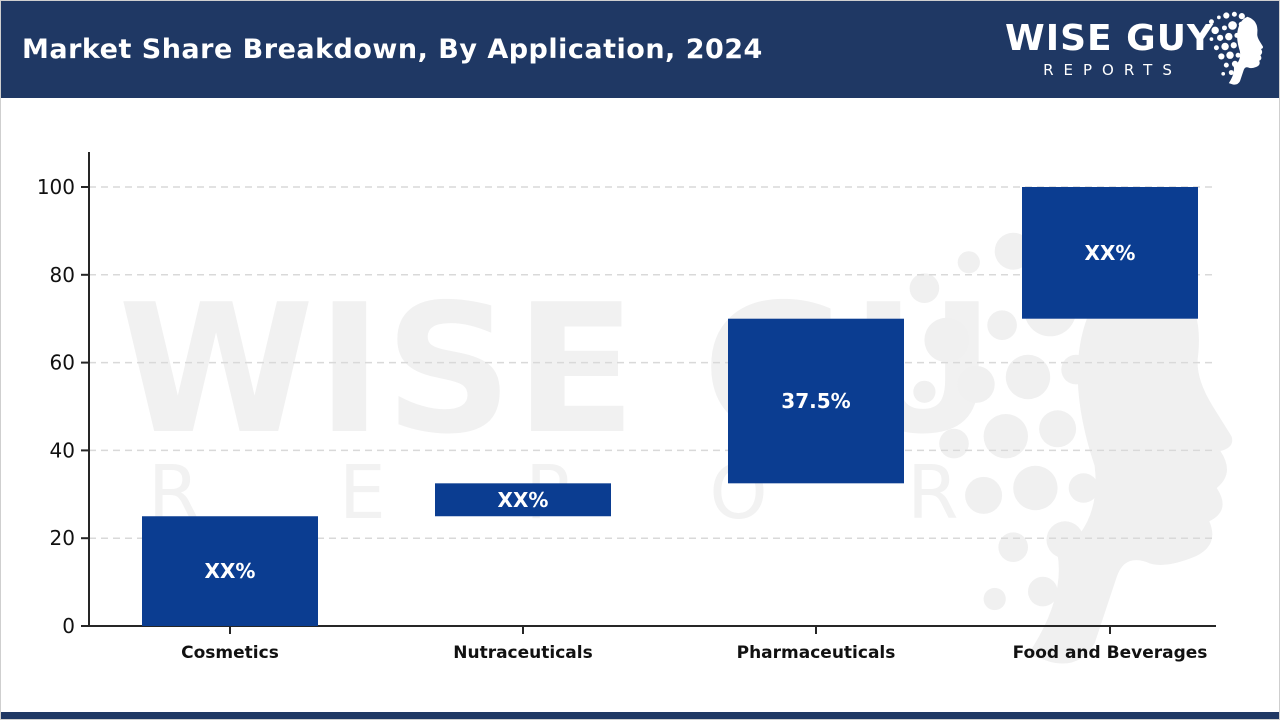 Image resolution: width=1280 pixels, height=720 pixels. What do you see at coordinates (230, 653) in the screenshot?
I see `category-label: Cosmetics` at bounding box center [230, 653].